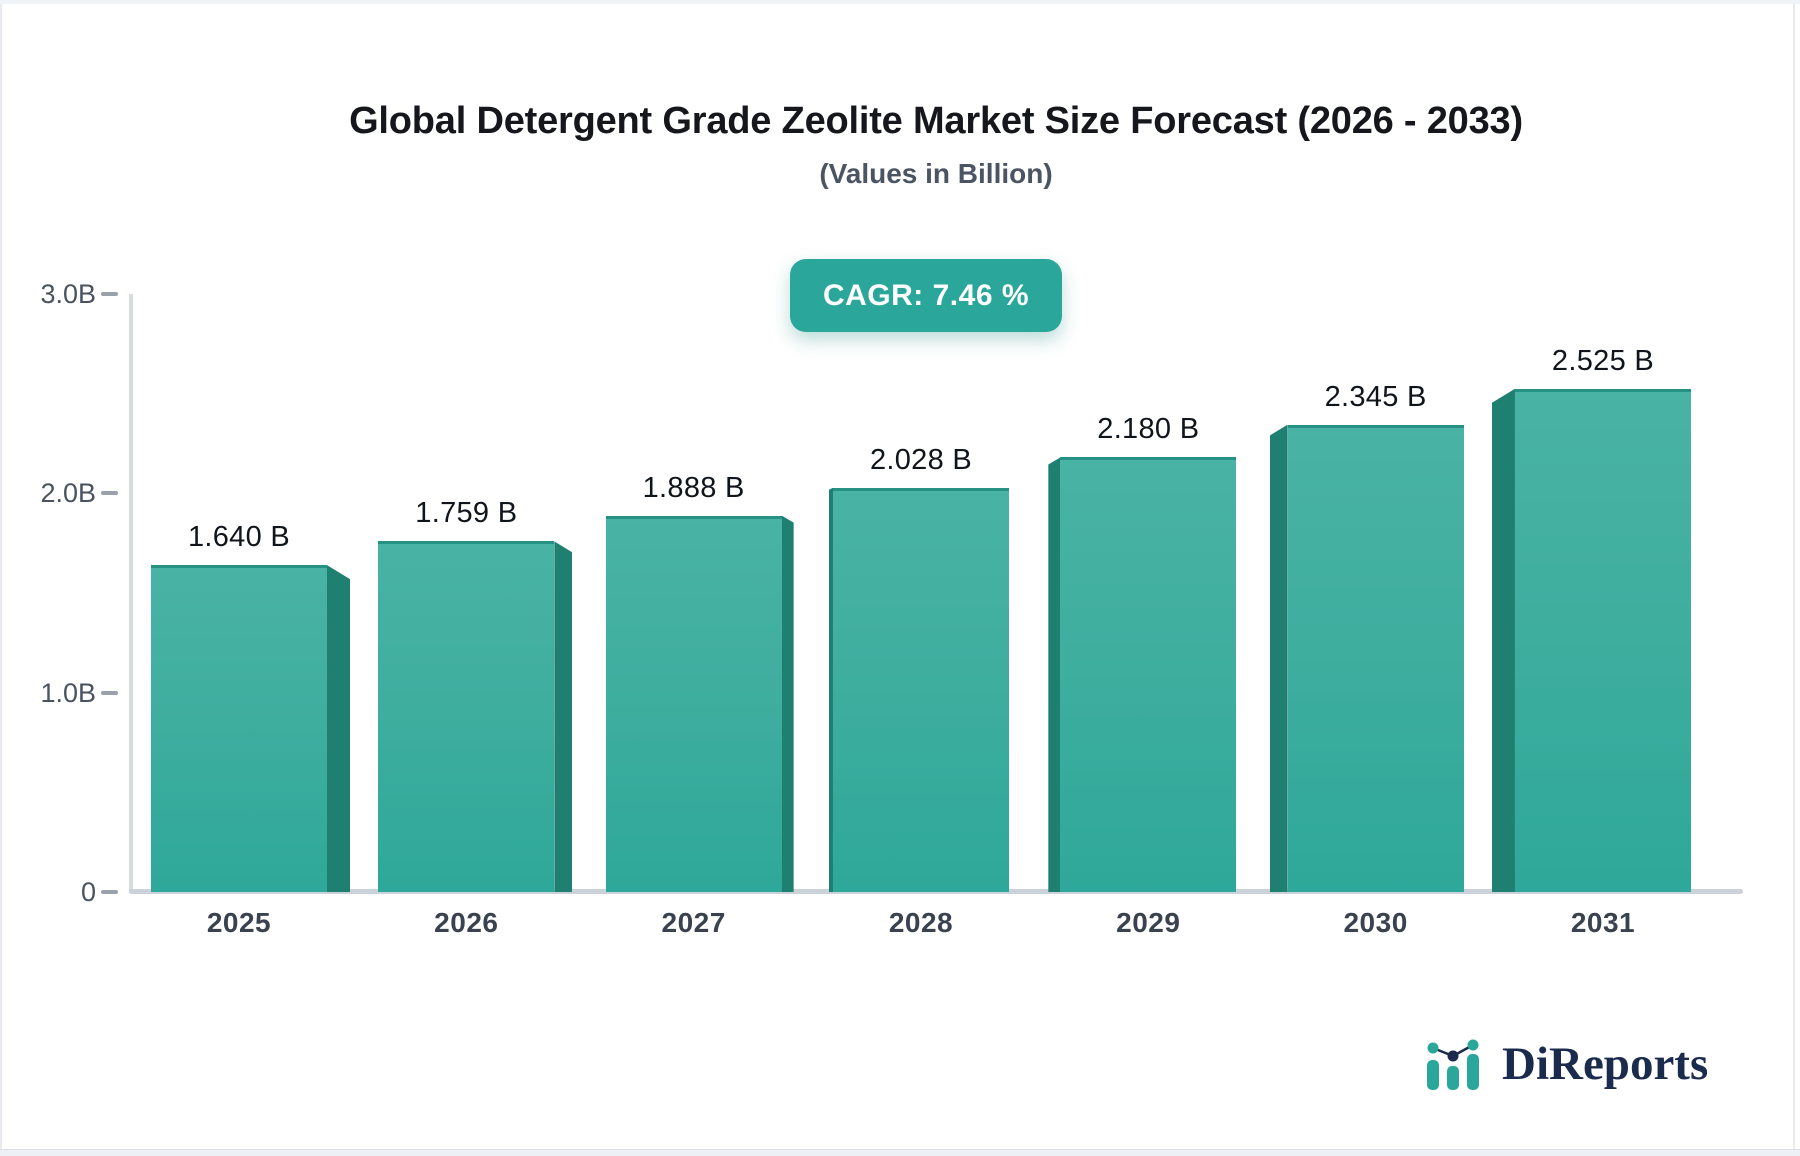 Image resolution: width=1800 pixels, height=1156 pixels. What do you see at coordinates (1453, 1064) in the screenshot?
I see `mini-bar-chart-icon` at bounding box center [1453, 1064].